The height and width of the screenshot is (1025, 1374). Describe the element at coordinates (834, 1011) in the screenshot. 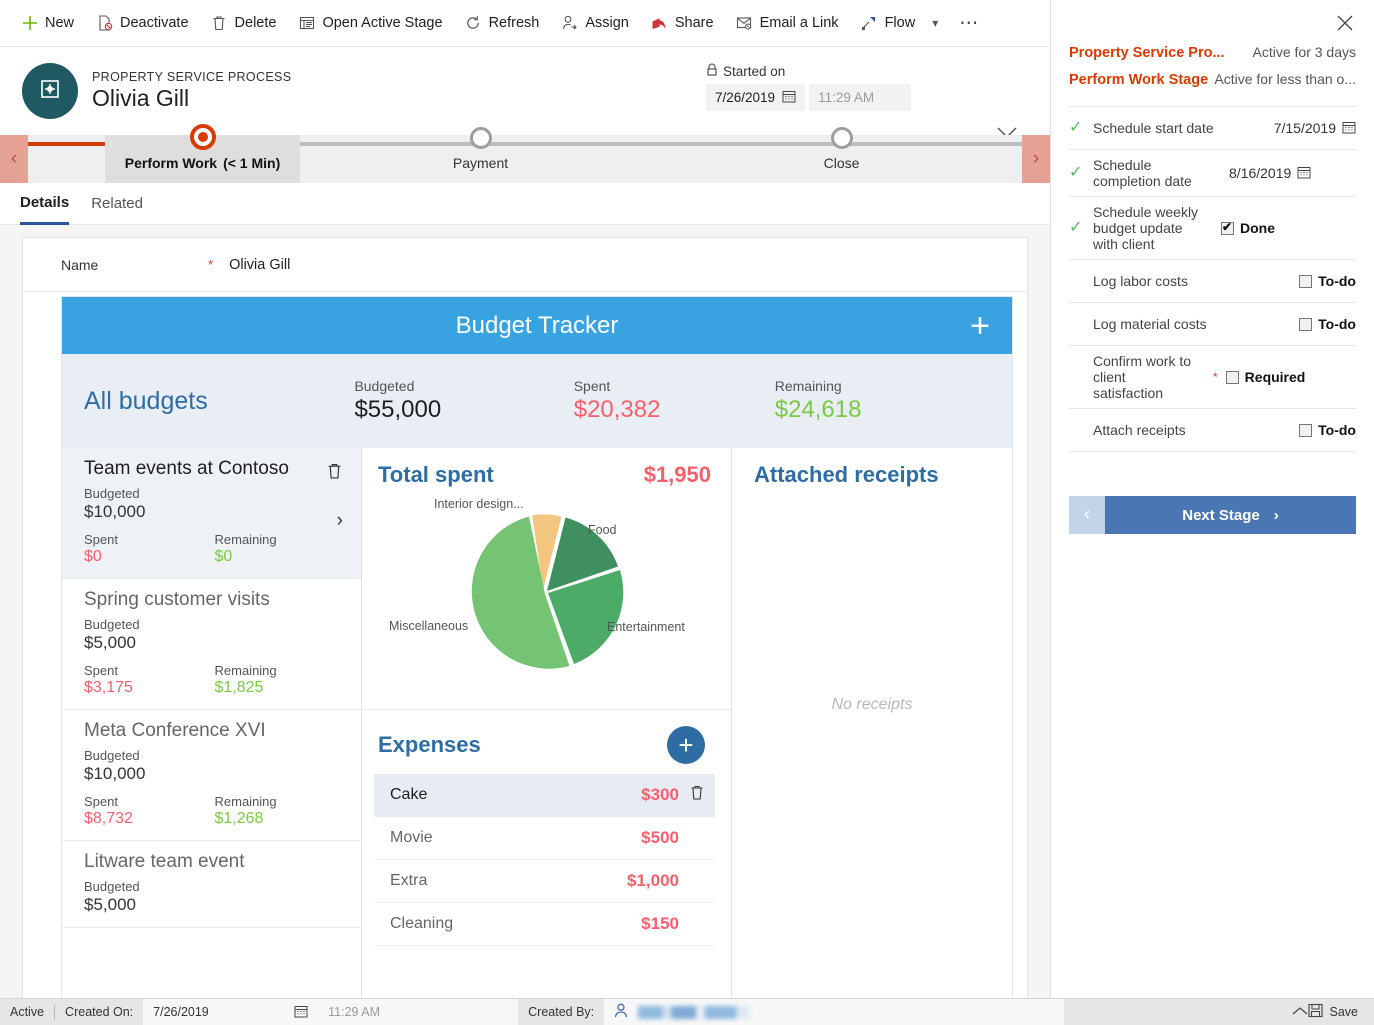

I see `created-by-field` at that location.